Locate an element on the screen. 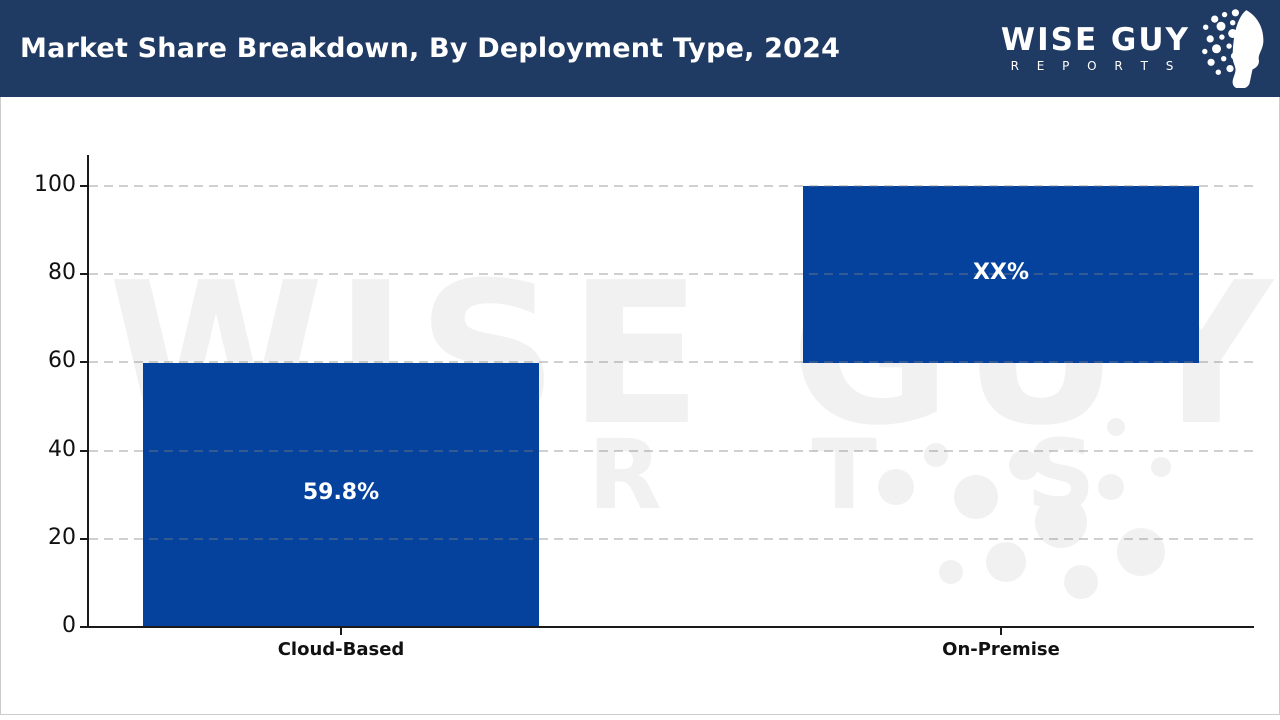 This screenshot has width=1280, height=720. x-category-label: On-Premise is located at coordinates (1001, 649).